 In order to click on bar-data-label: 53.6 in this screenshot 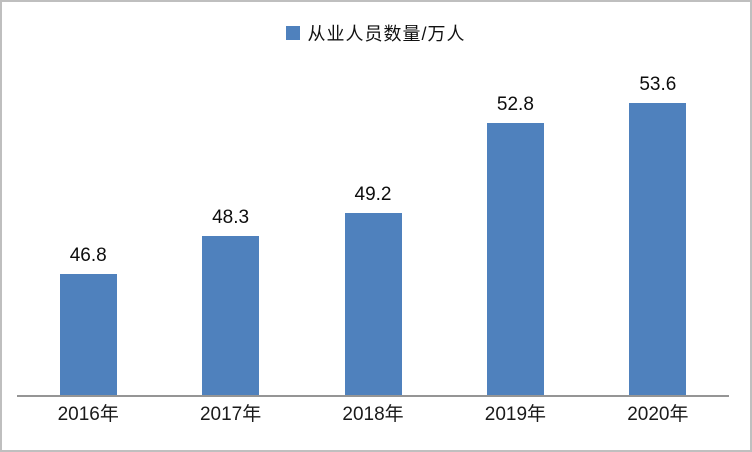, I will do `click(658, 84)`.